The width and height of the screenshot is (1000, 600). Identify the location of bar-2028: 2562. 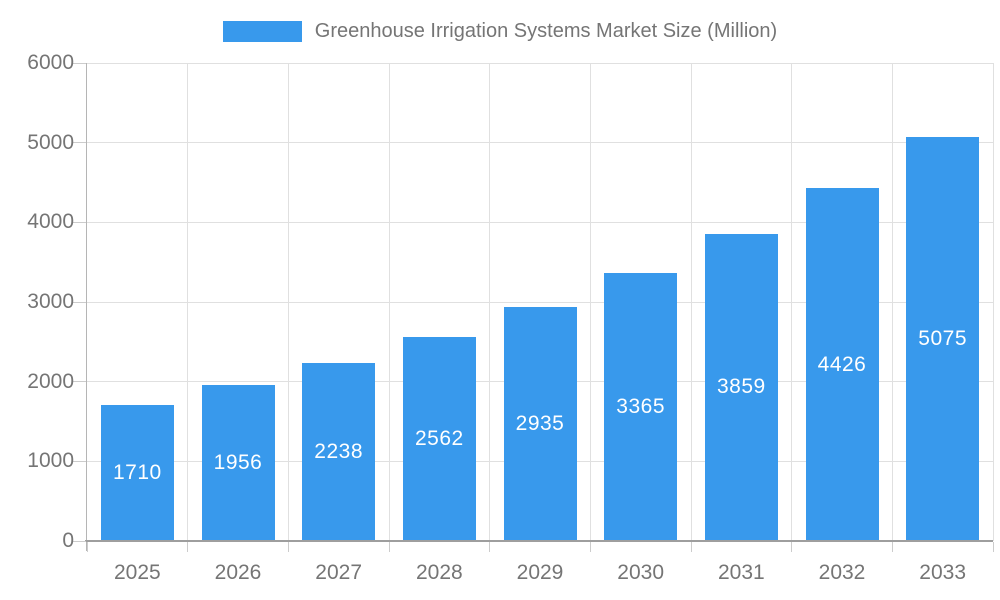
(439, 438).